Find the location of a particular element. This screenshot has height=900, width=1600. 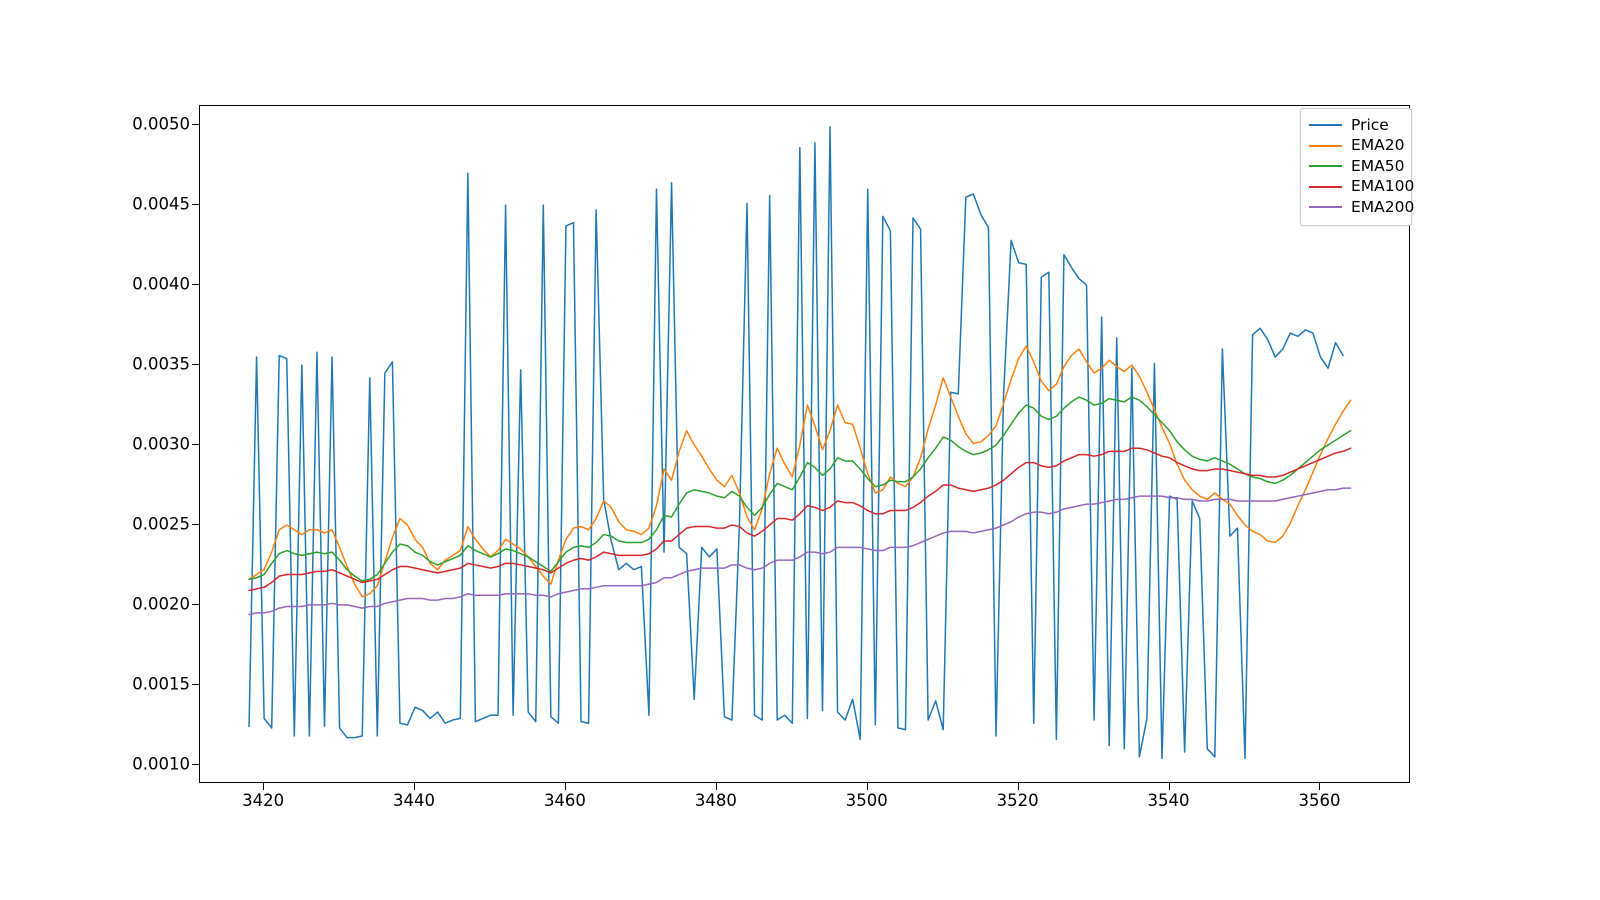

legend-swatch-ema100 is located at coordinates (1325, 186).